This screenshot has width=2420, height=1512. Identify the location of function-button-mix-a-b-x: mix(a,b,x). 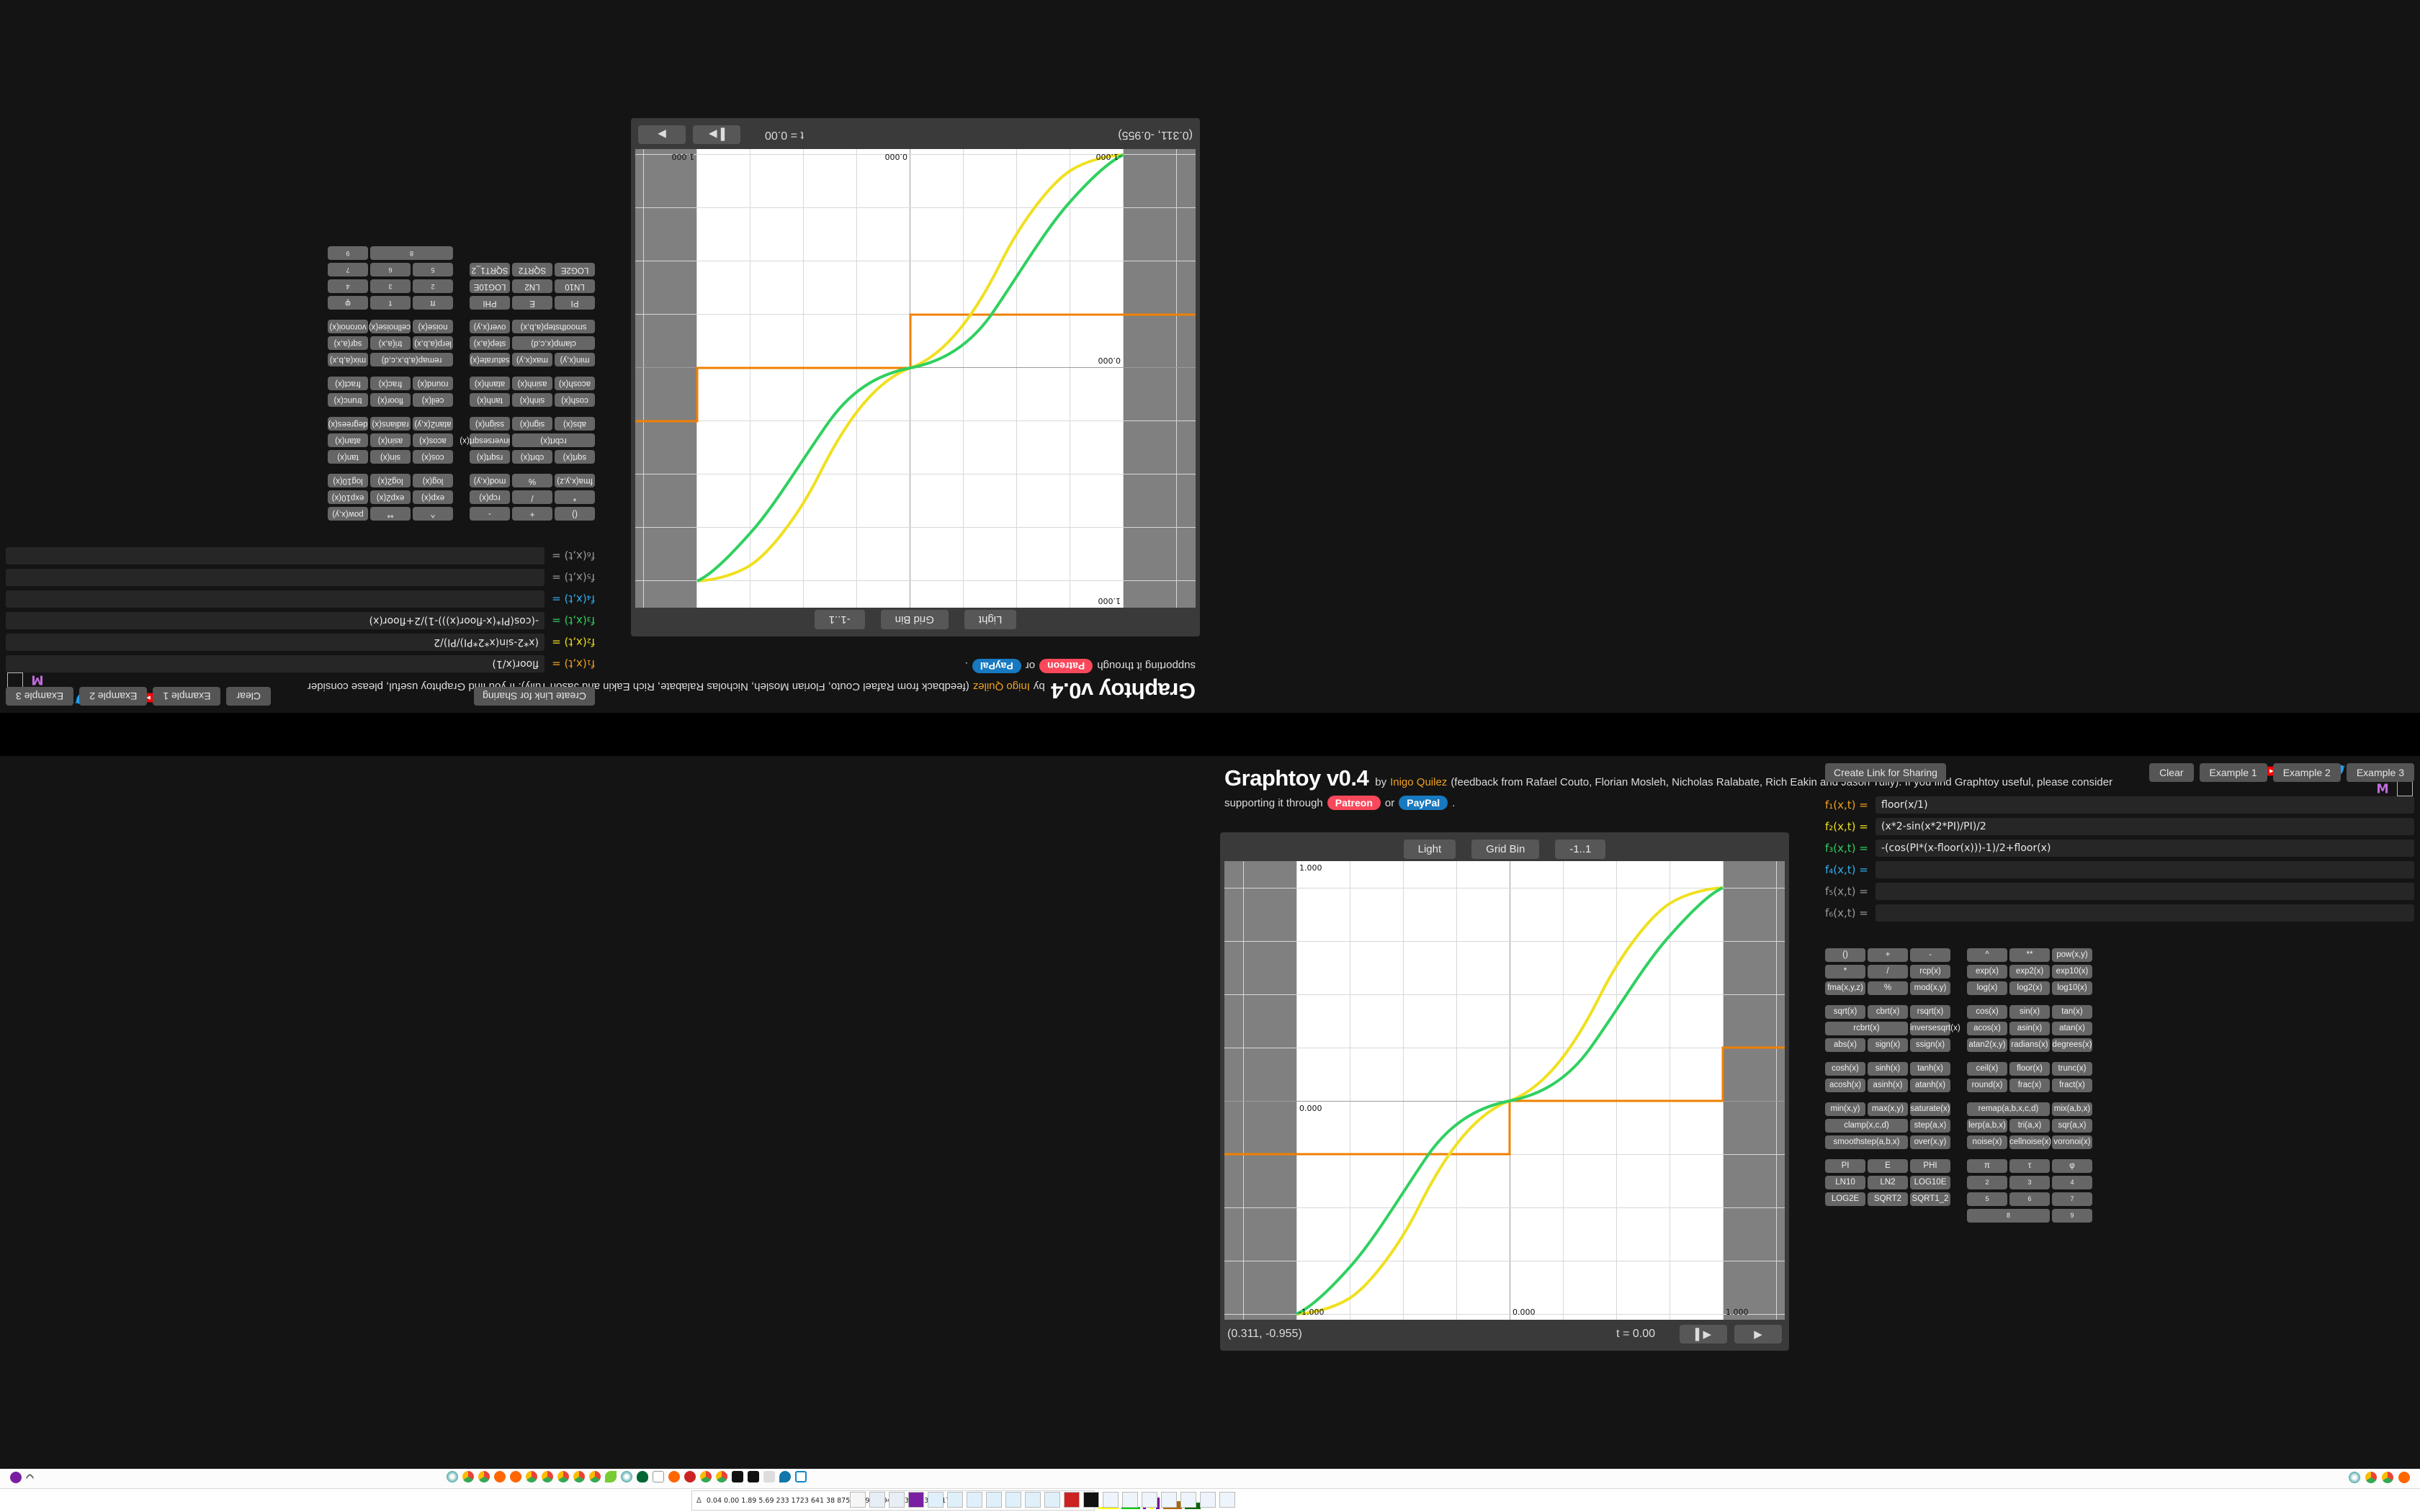
(348, 359).